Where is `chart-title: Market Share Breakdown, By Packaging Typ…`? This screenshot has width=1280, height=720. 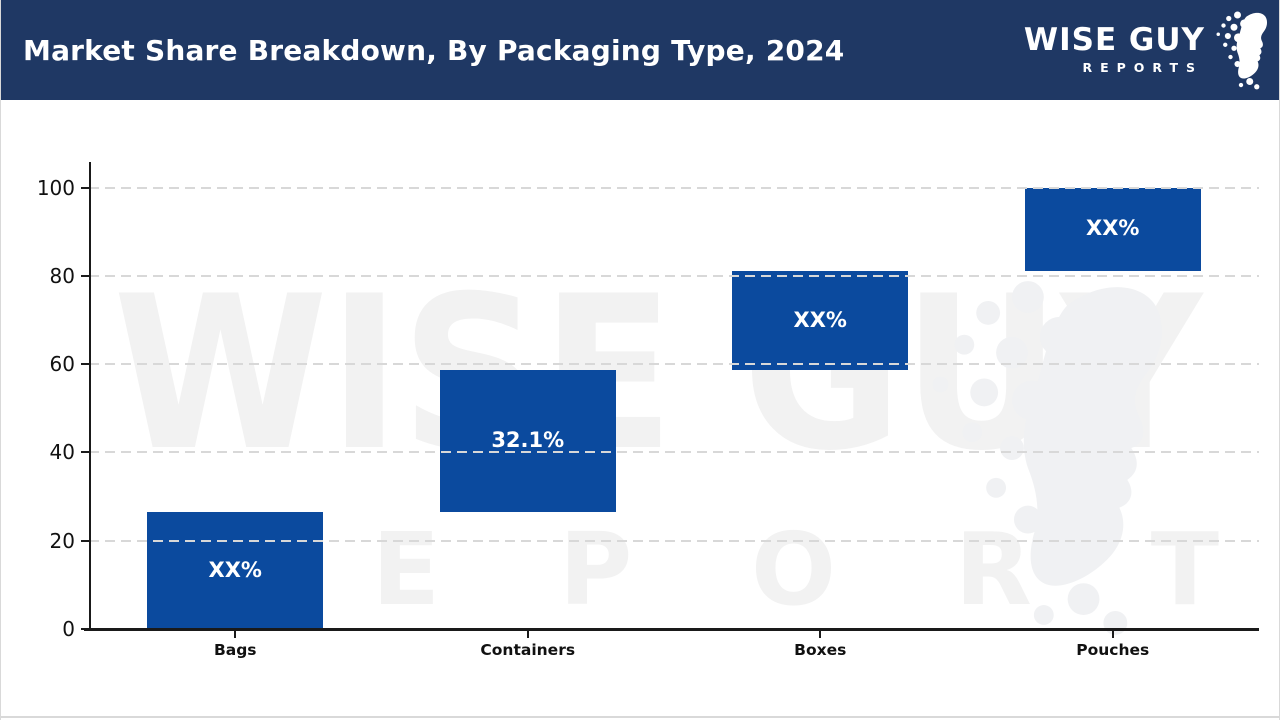
chart-title: Market Share Breakdown, By Packaging Typ… is located at coordinates (434, 50).